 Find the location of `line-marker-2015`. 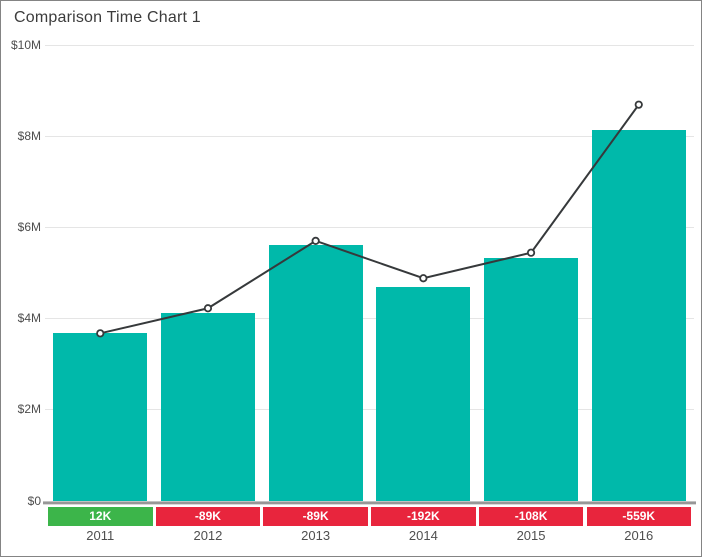

line-marker-2015 is located at coordinates (531, 252).